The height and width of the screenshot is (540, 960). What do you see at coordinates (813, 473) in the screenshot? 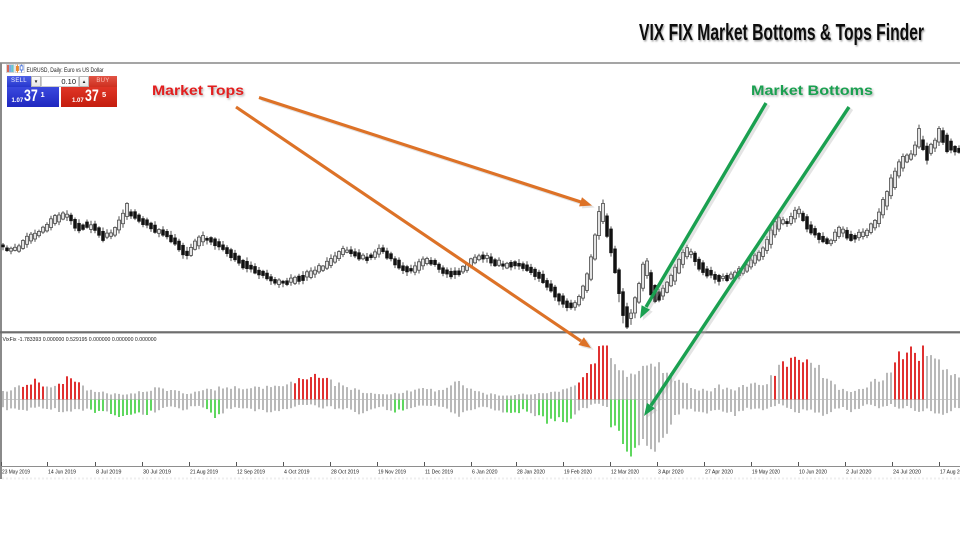
I see `svg-text: 10 Jun 2020` at bounding box center [813, 473].